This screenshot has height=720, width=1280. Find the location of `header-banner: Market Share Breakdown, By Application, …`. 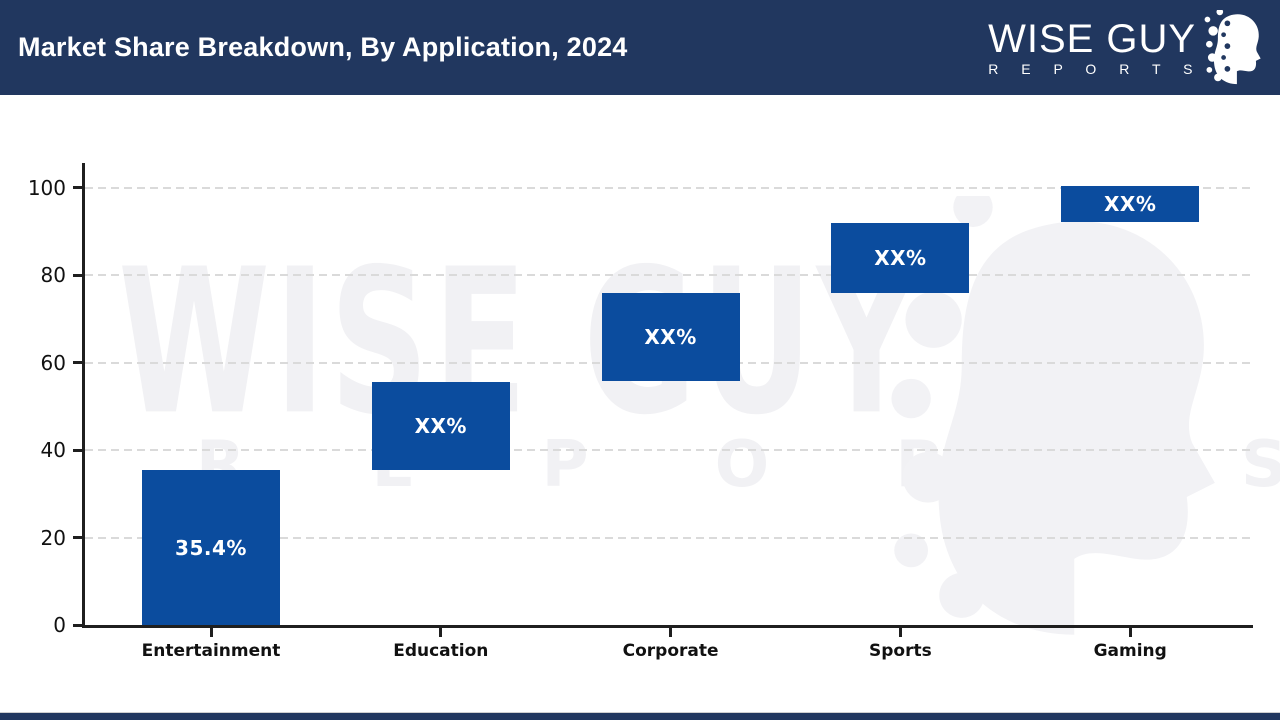

header-banner: Market Share Breakdown, By Application, … is located at coordinates (640, 47).